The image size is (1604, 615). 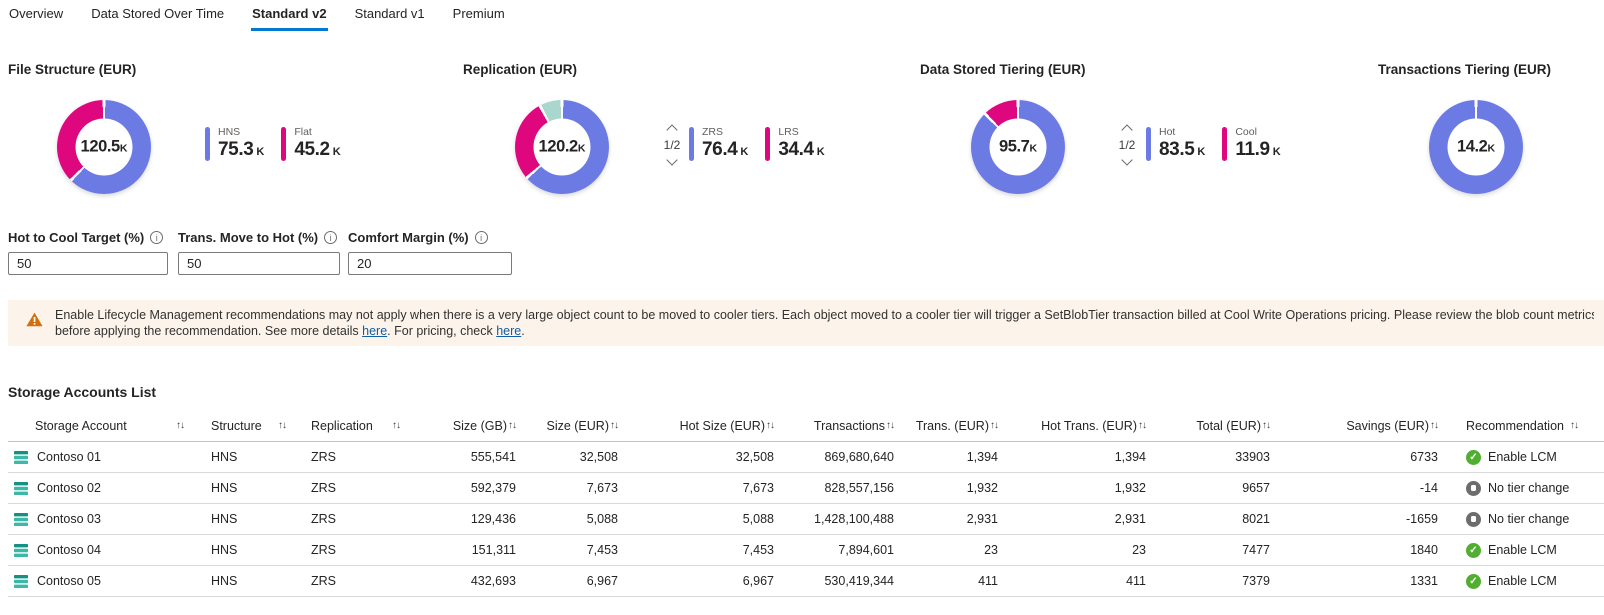 What do you see at coordinates (702, 426) in the screenshot?
I see `column-header-hot-size-eur: Hot Size (EUR) ↑↓` at bounding box center [702, 426].